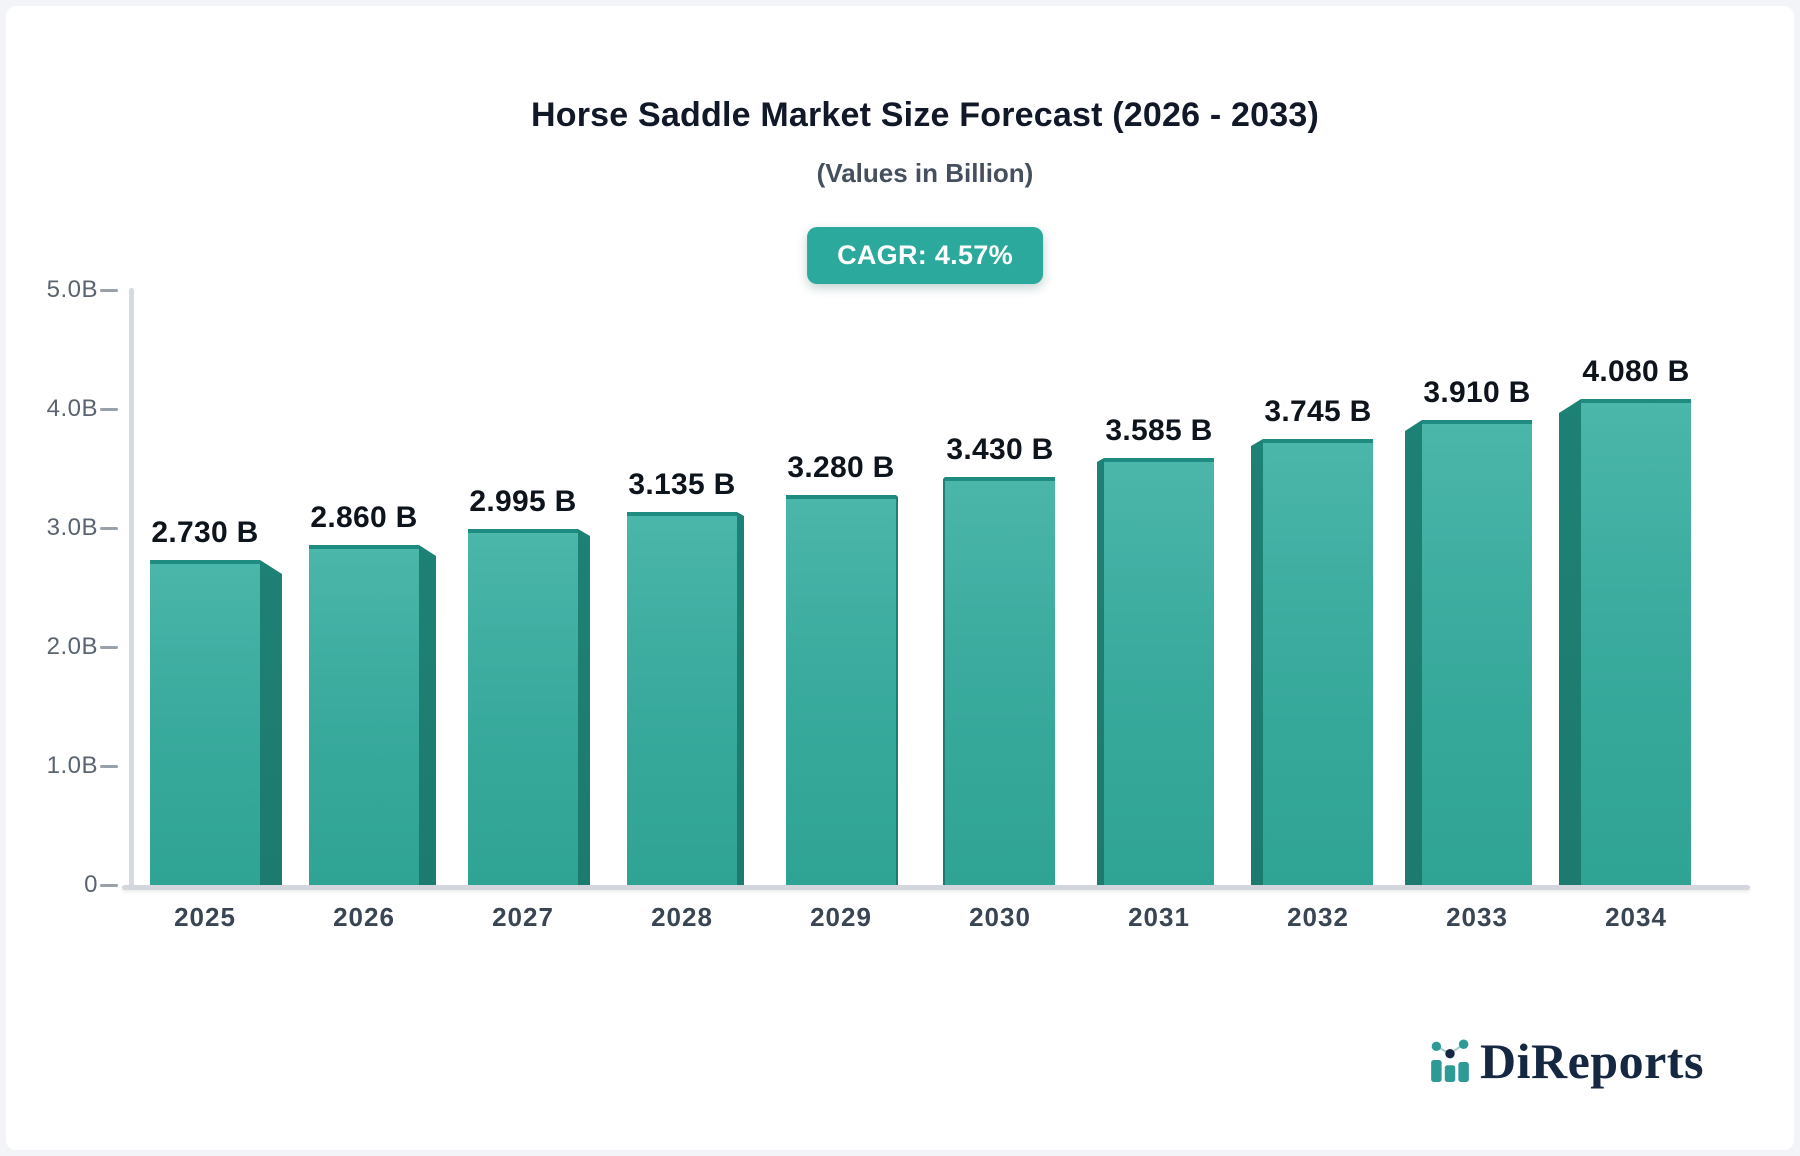 The height and width of the screenshot is (1156, 1800). I want to click on x-axis-label: 2026, so click(364, 917).